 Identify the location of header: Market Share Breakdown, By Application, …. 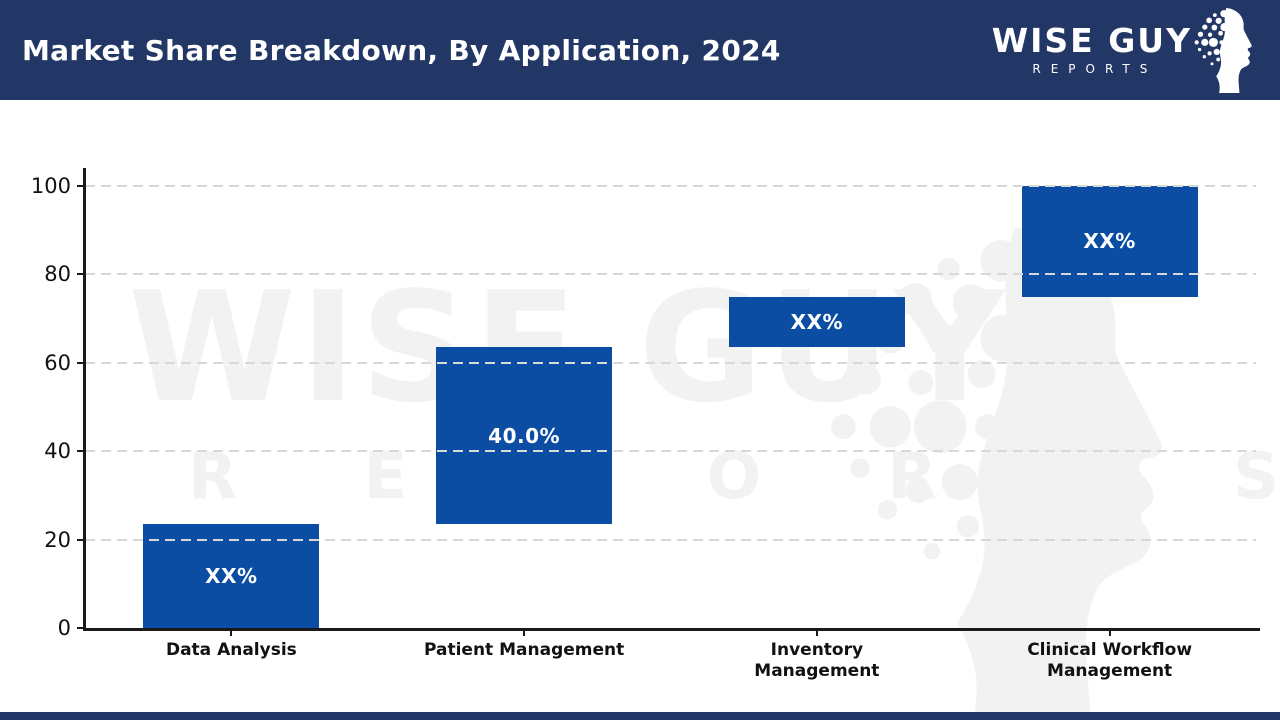
(640, 50).